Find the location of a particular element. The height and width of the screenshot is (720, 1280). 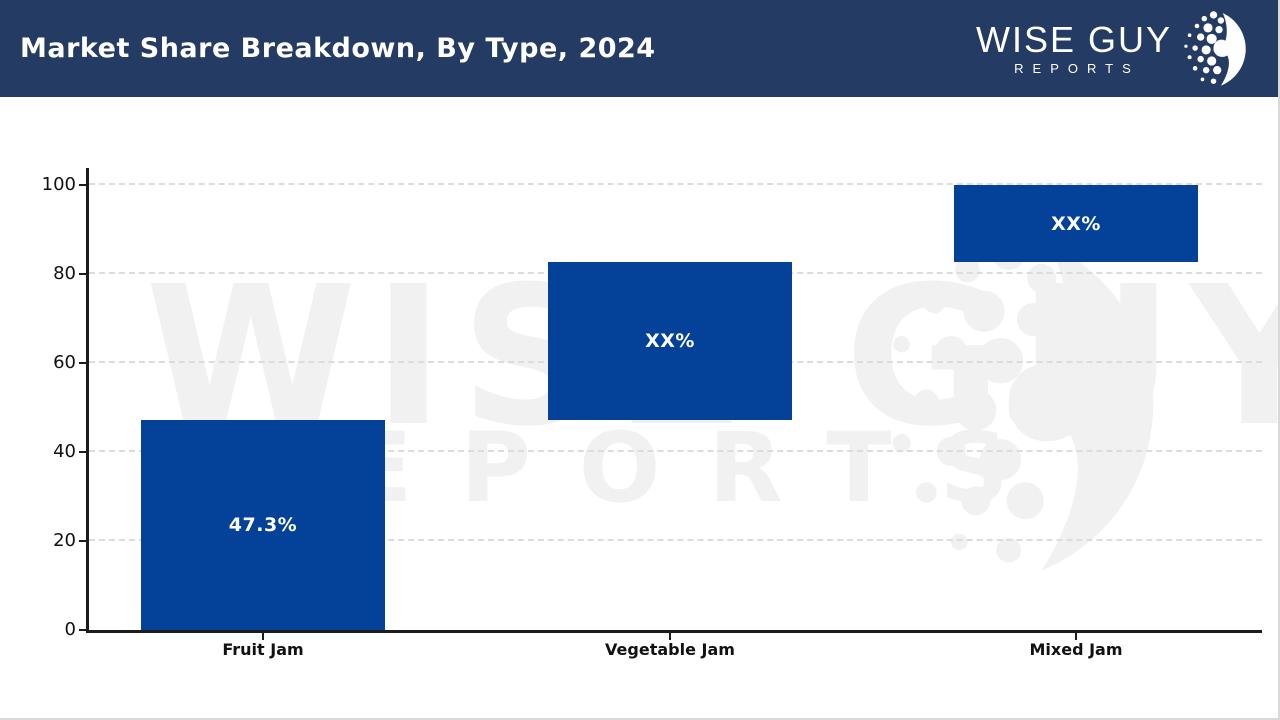

y-tick-label-100: 100 is located at coordinates (58, 184).